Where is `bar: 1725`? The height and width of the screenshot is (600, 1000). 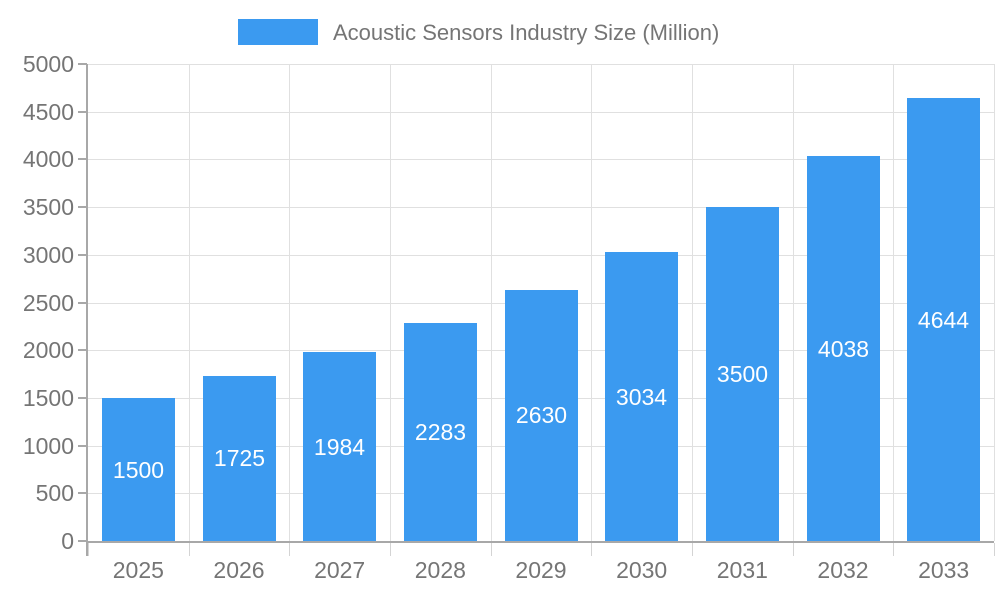
bar: 1725 is located at coordinates (239, 458).